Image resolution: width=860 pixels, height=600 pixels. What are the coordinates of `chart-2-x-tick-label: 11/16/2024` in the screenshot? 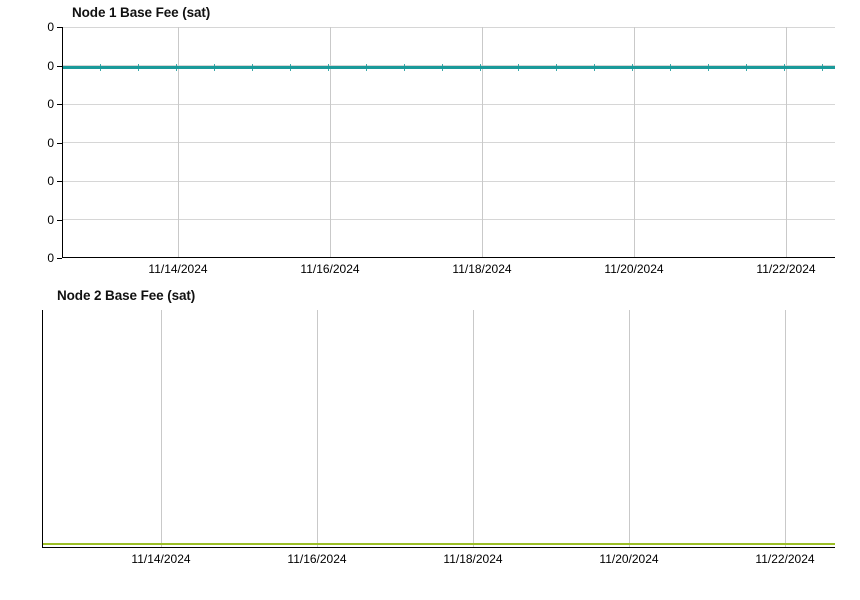 It's located at (317, 559).